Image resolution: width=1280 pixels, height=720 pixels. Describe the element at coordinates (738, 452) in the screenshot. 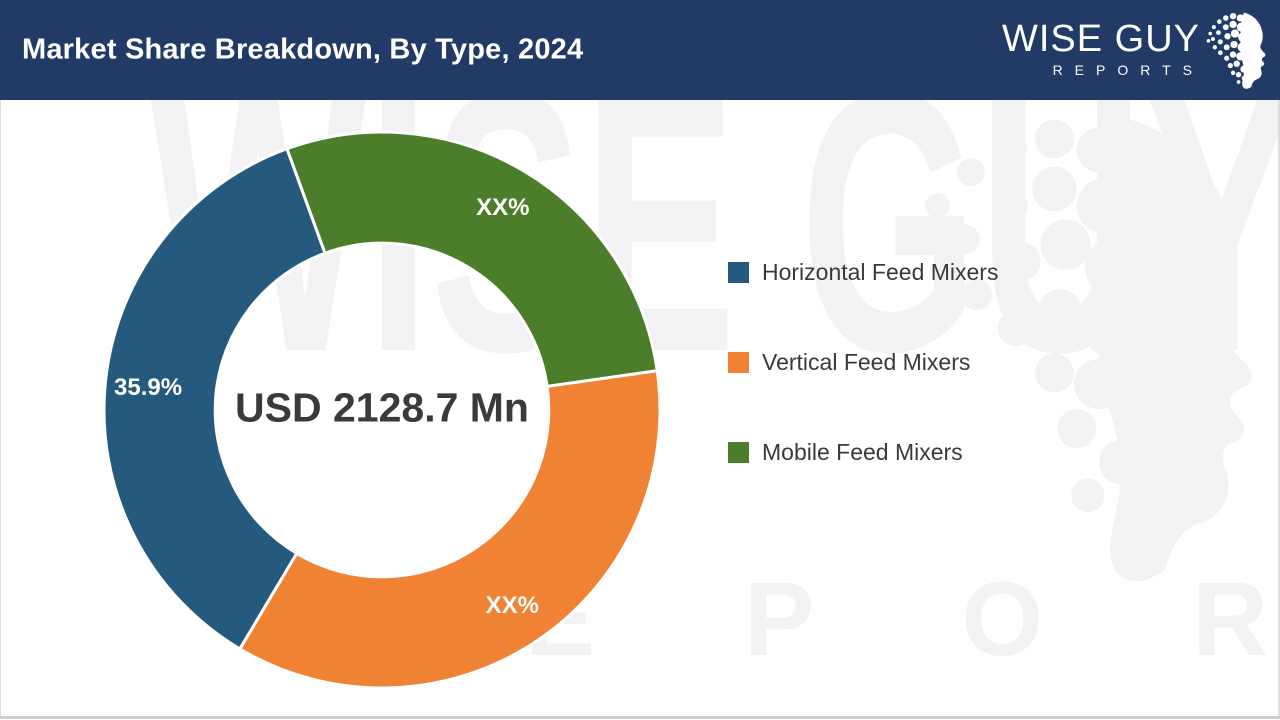

I see `legend-swatch-green-icon` at that location.